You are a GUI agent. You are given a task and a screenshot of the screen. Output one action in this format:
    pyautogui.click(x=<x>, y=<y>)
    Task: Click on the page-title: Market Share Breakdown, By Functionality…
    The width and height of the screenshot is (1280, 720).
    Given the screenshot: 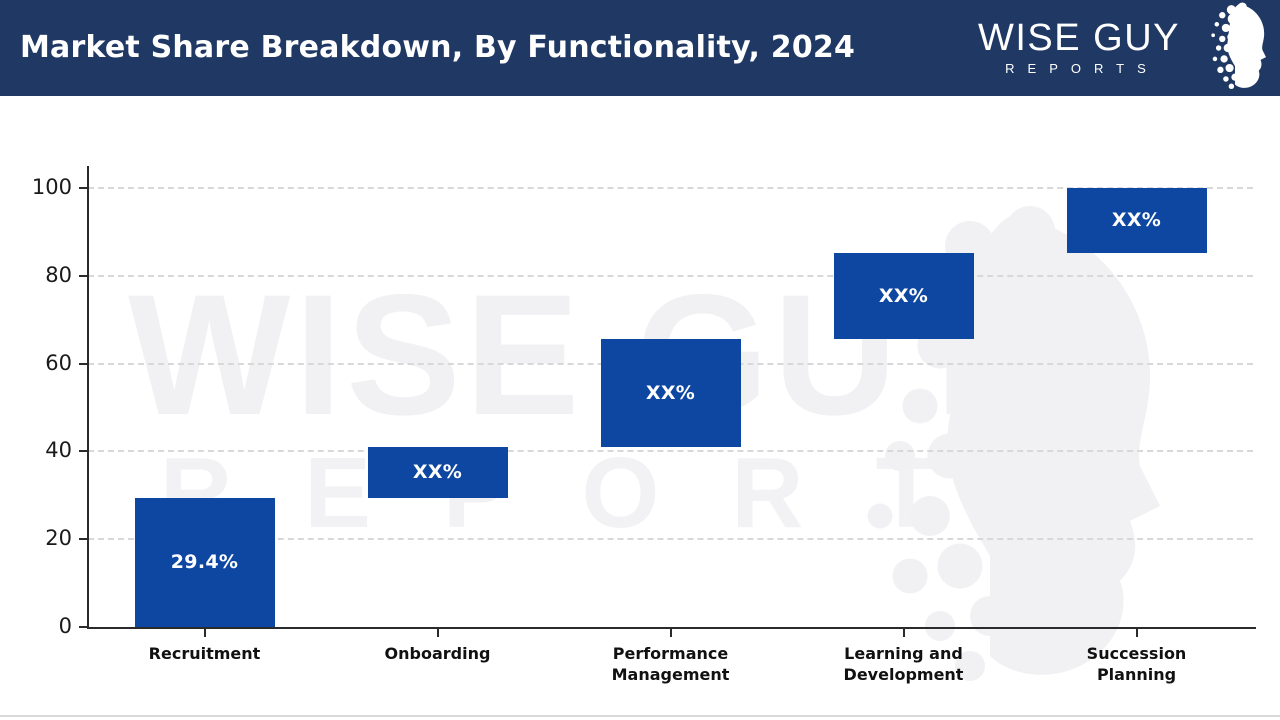 What is the action you would take?
    pyautogui.click(x=438, y=47)
    